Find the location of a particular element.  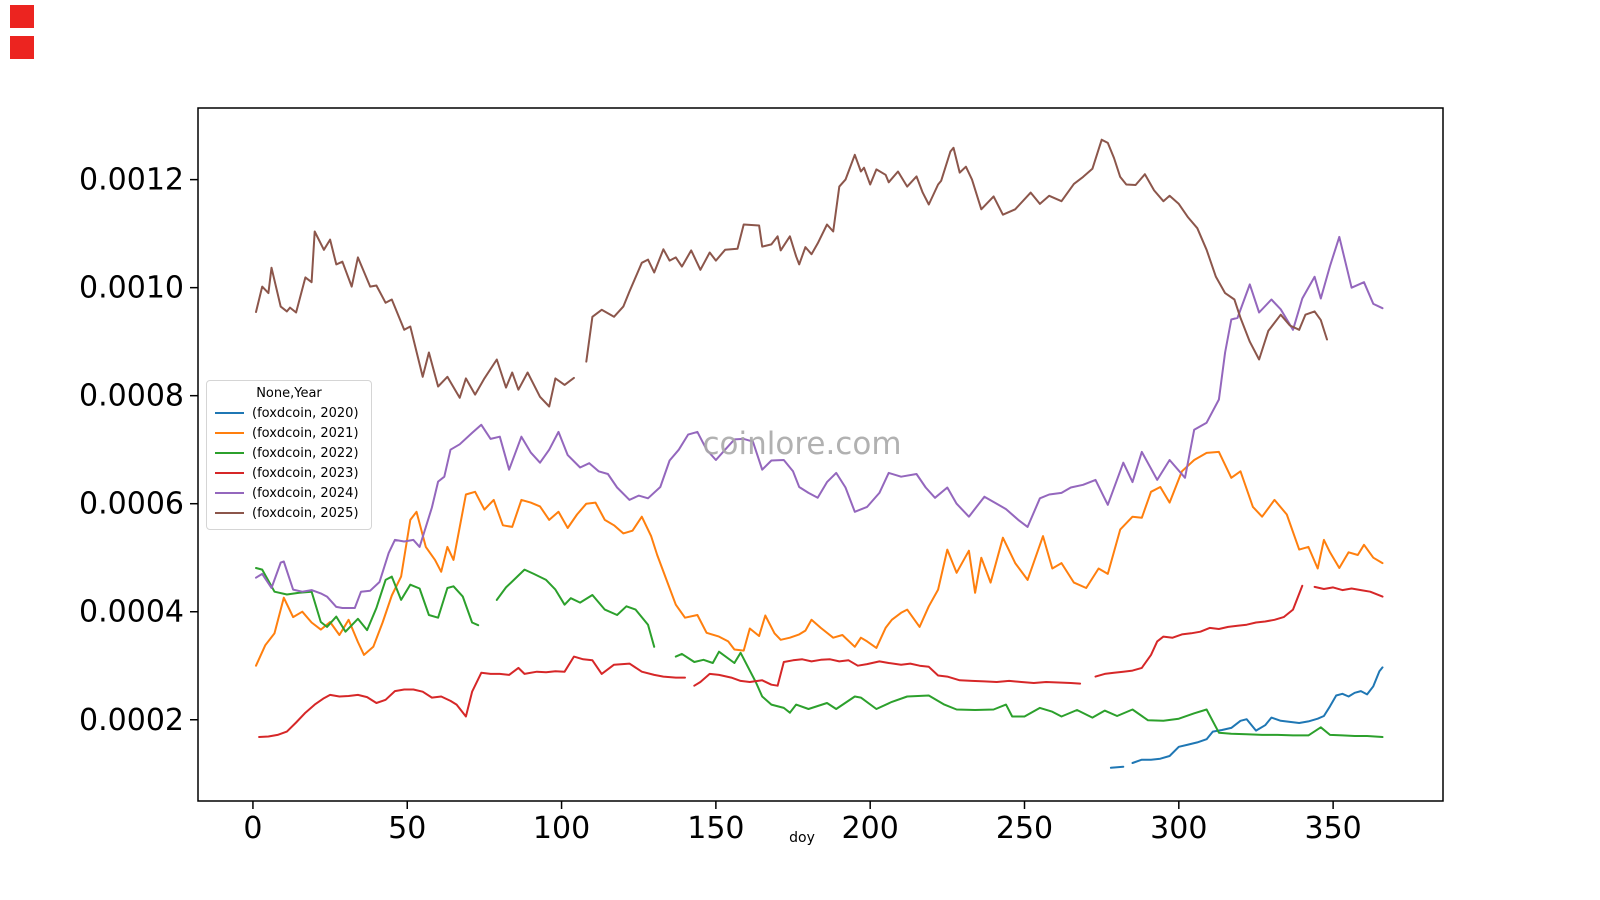

red-corner-marker-top is located at coordinates (22, 16).